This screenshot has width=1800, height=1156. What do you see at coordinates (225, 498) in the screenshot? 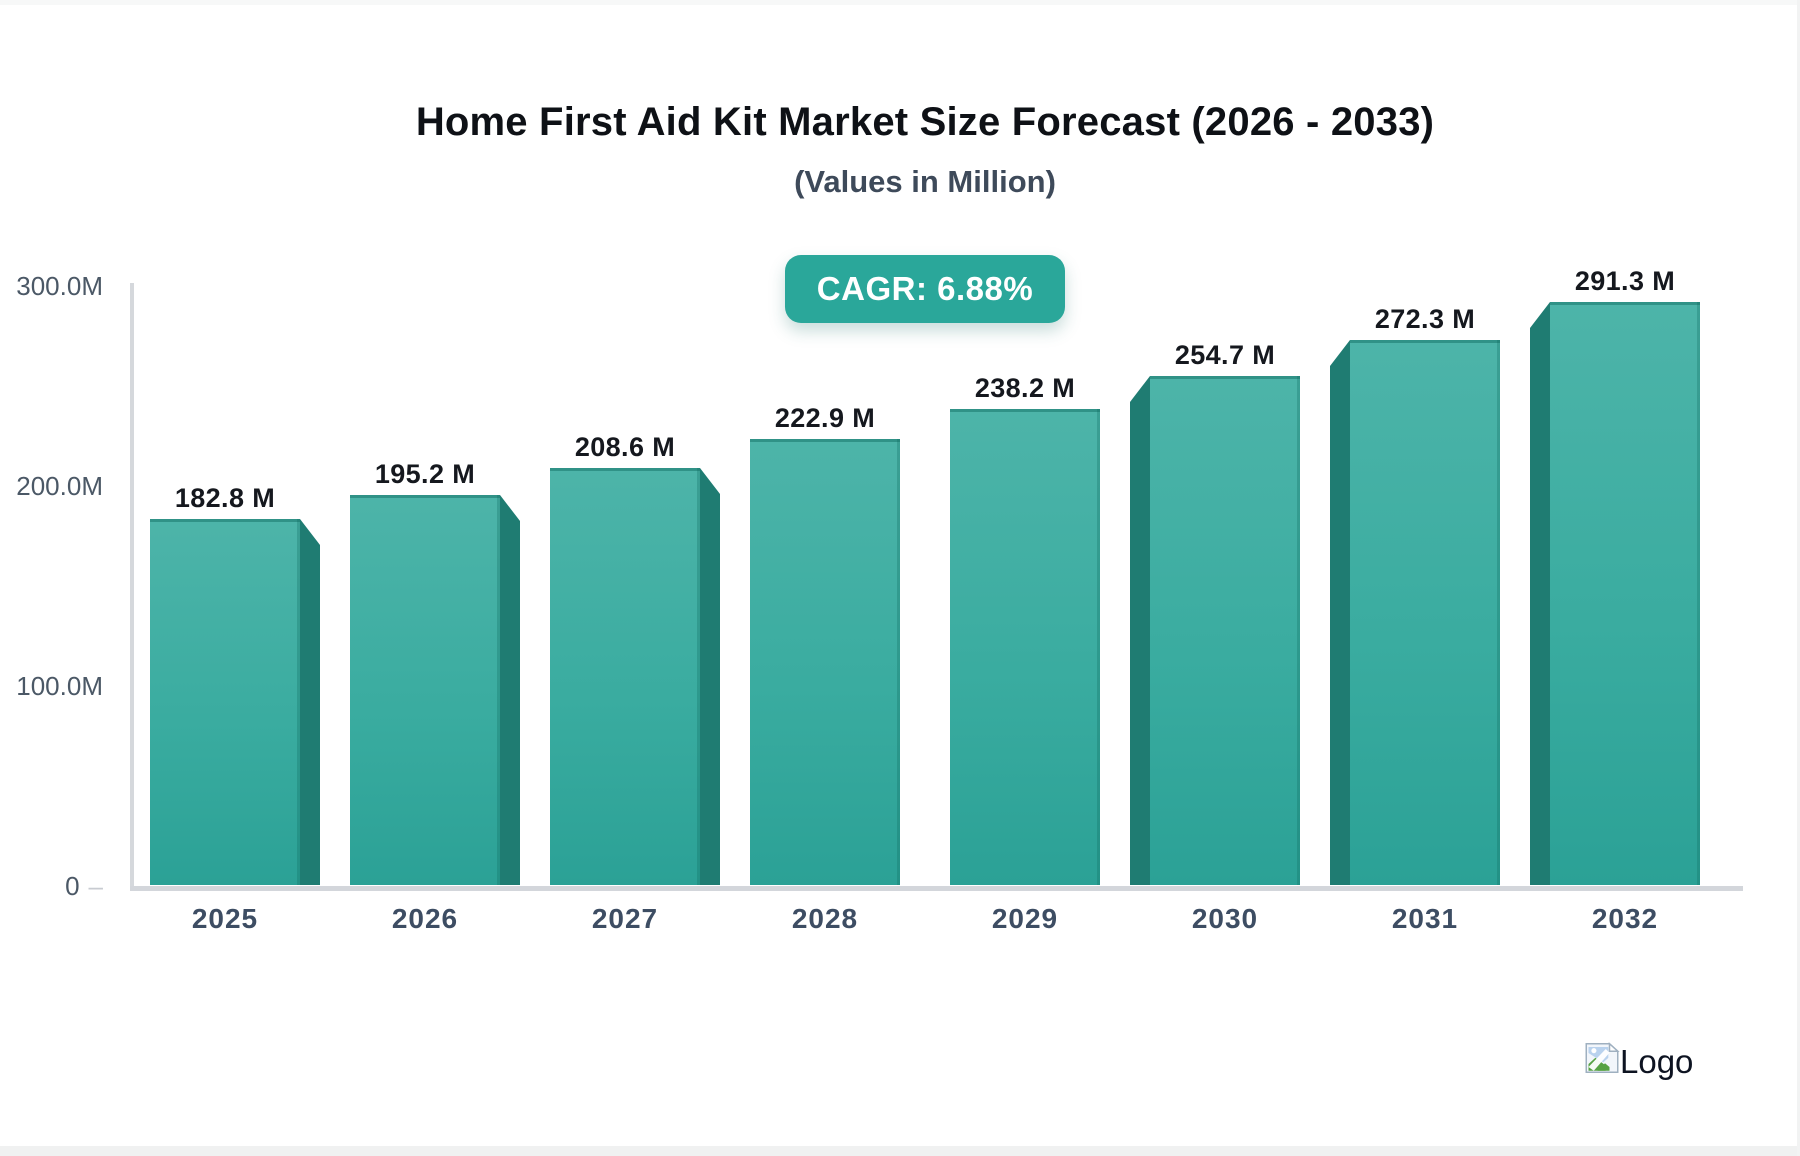
I see `bar-value-label-2025: 182.8 M` at bounding box center [225, 498].